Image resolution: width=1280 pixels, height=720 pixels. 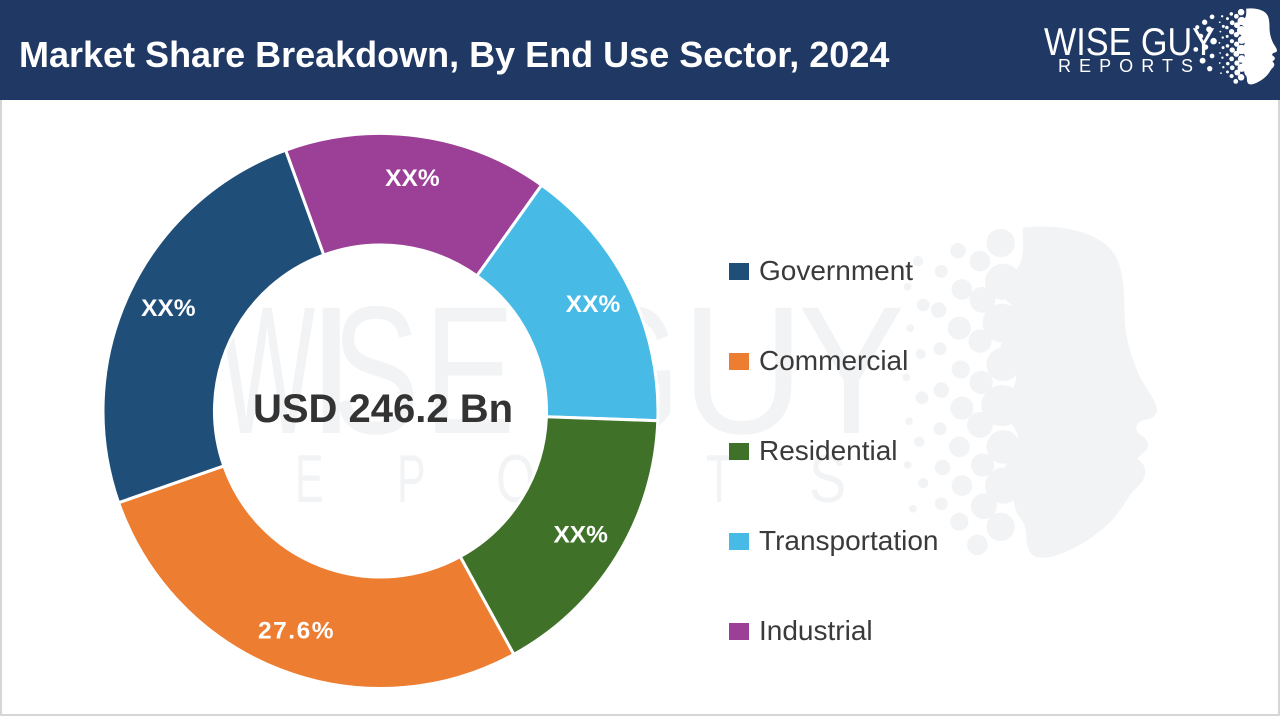 What do you see at coordinates (851, 371) in the screenshot?
I see `svg-text: Y` at bounding box center [851, 371].